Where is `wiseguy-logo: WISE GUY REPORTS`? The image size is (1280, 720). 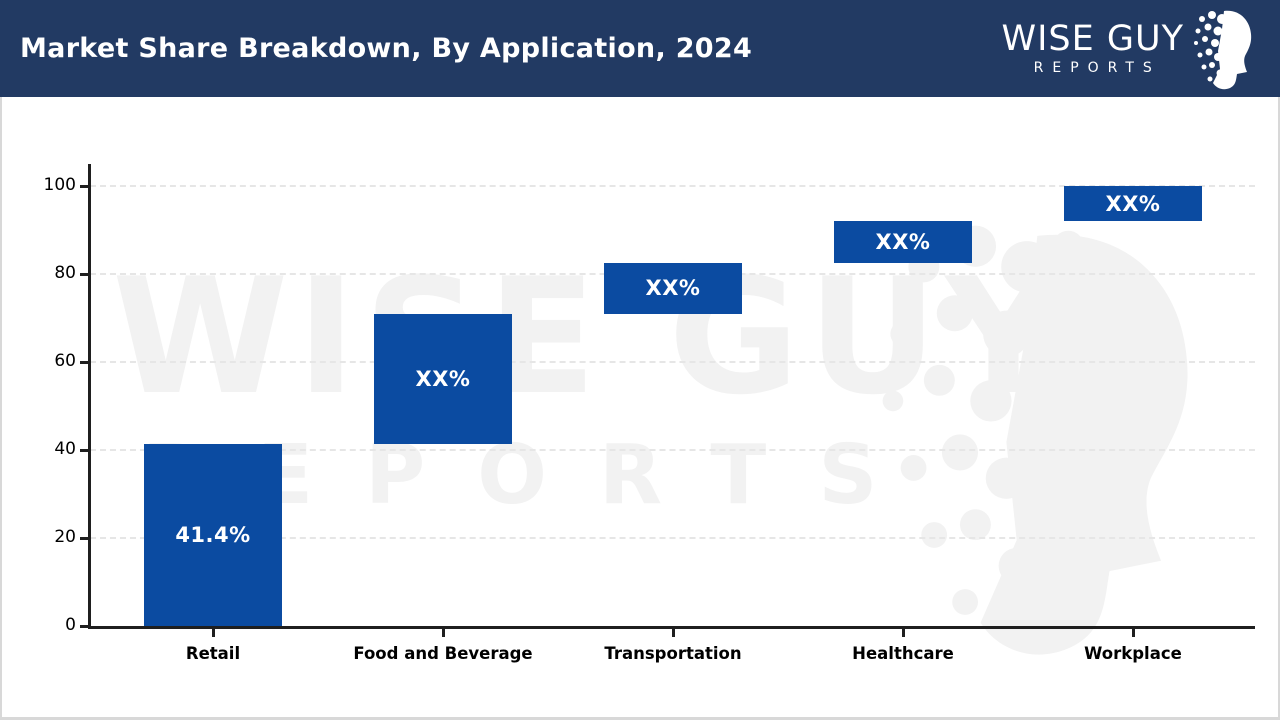 wiseguy-logo: WISE GUY REPORTS is located at coordinates (1140, 49).